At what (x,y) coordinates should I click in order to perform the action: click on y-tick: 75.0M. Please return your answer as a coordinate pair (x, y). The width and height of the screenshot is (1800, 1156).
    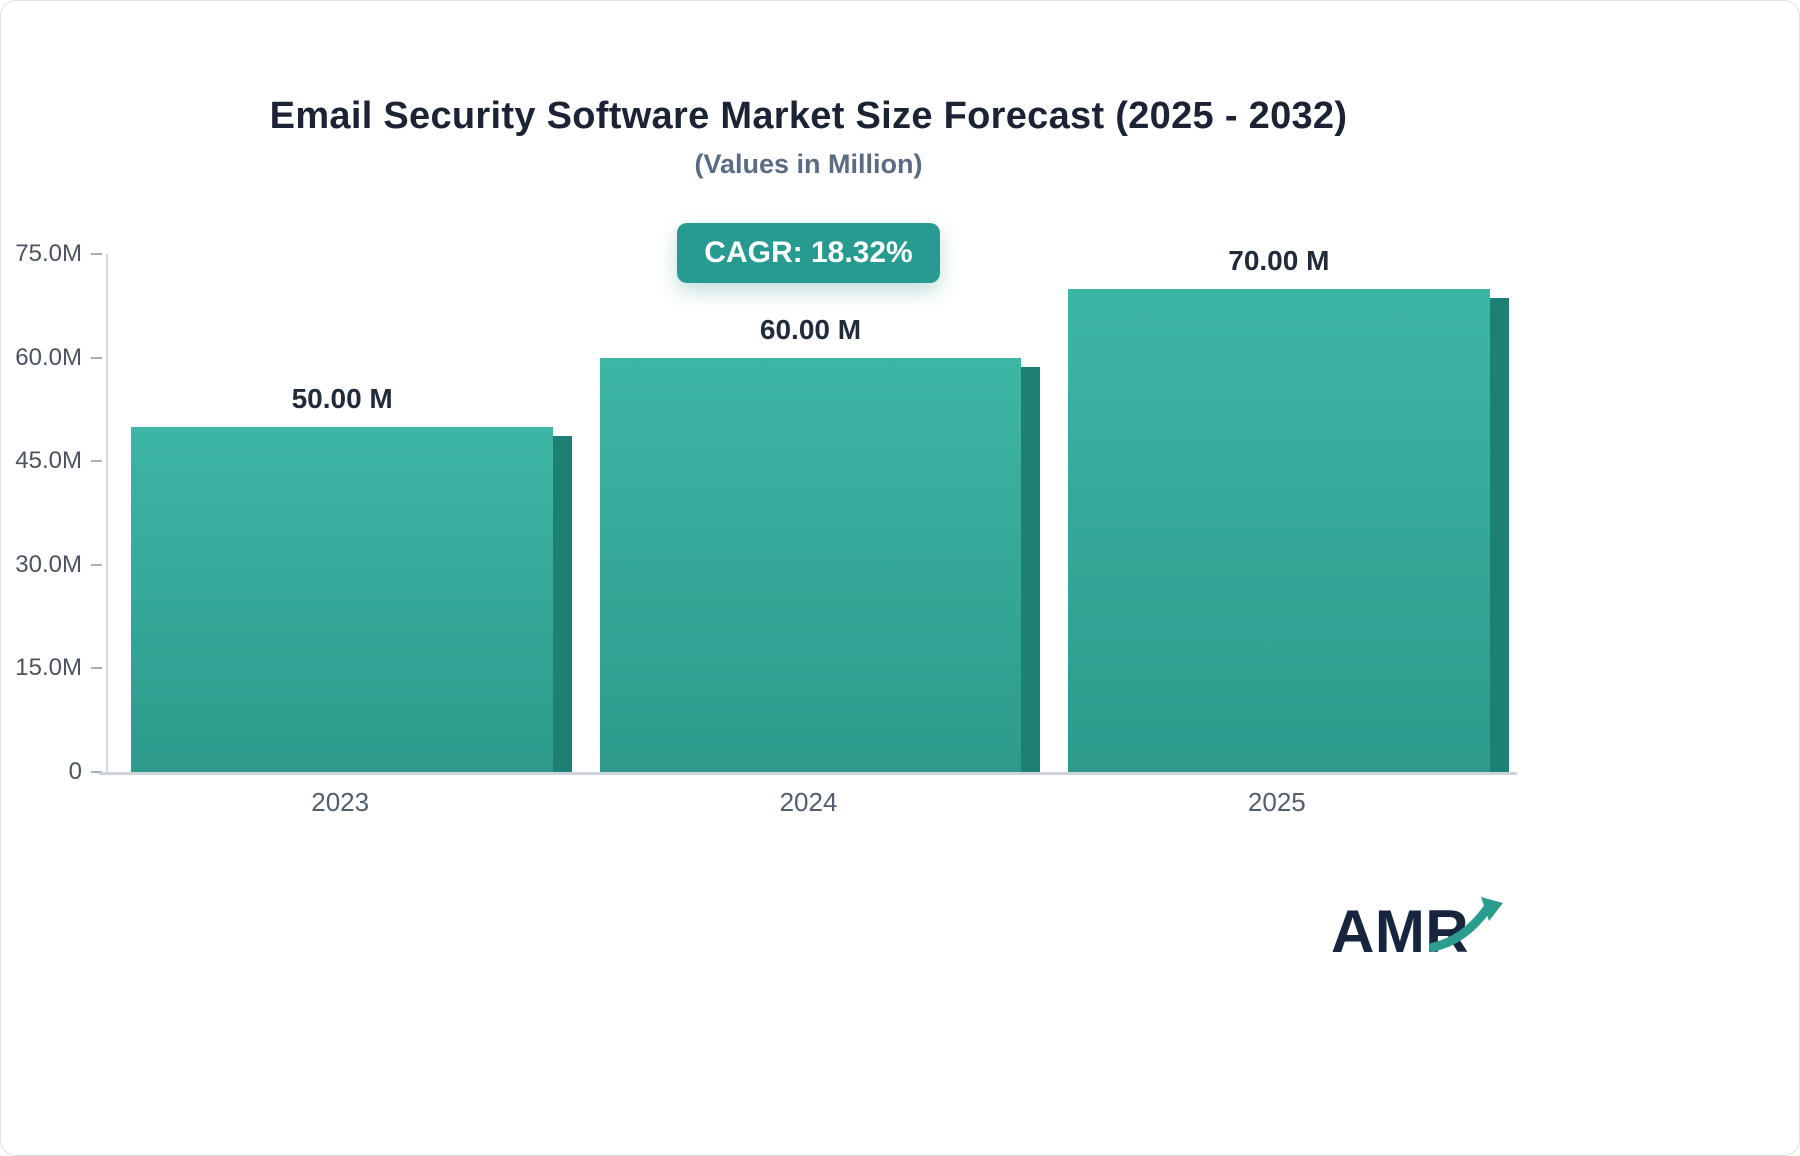
    Looking at the image, I should click on (58, 254).